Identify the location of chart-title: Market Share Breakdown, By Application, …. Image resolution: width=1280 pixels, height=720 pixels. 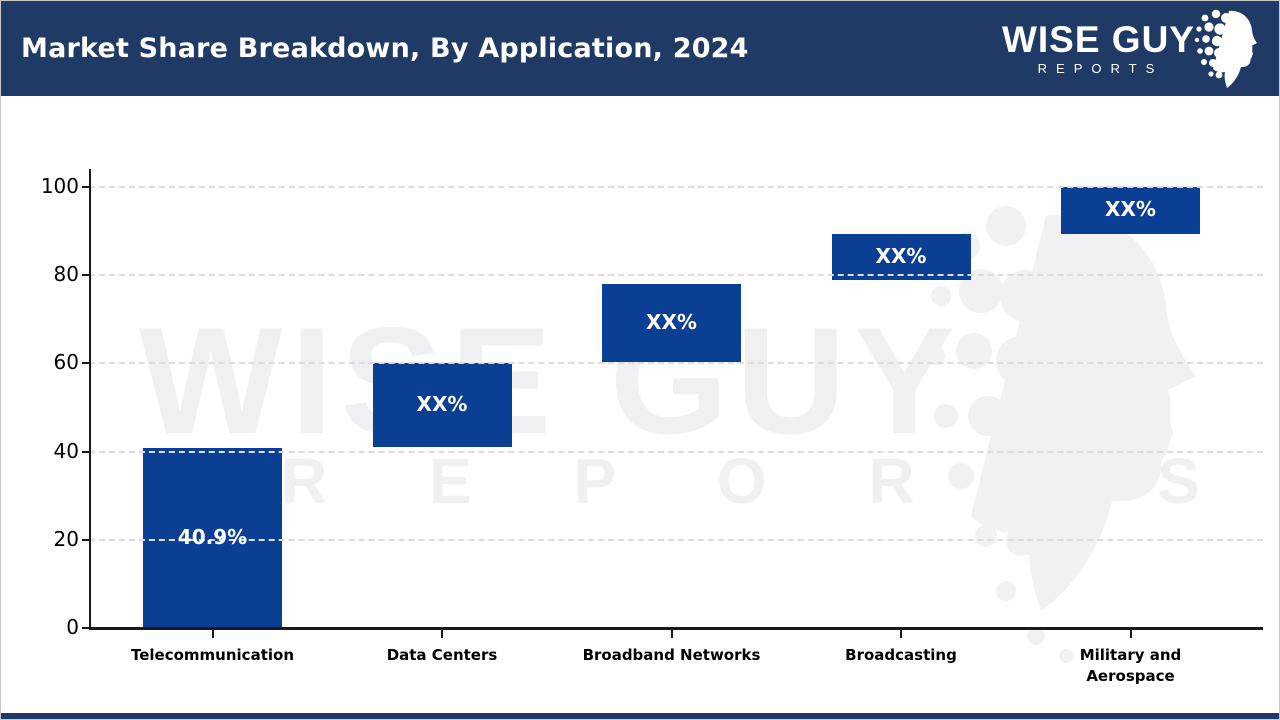
(385, 48).